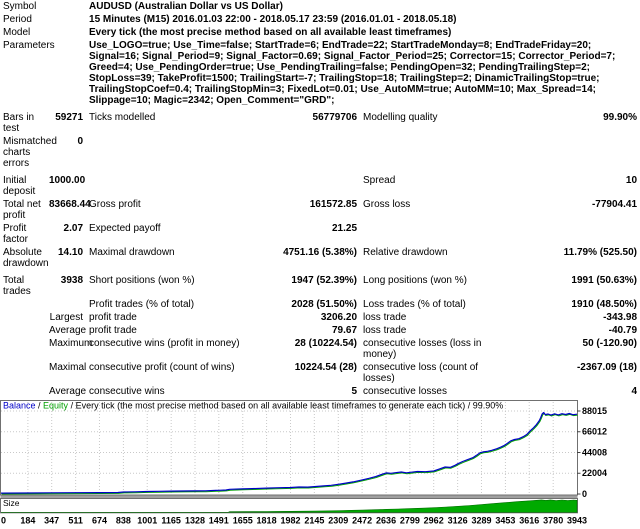 The width and height of the screenshot is (640, 529). What do you see at coordinates (505, 521) in the screenshot?
I see `x-axis-label: 3453` at bounding box center [505, 521].